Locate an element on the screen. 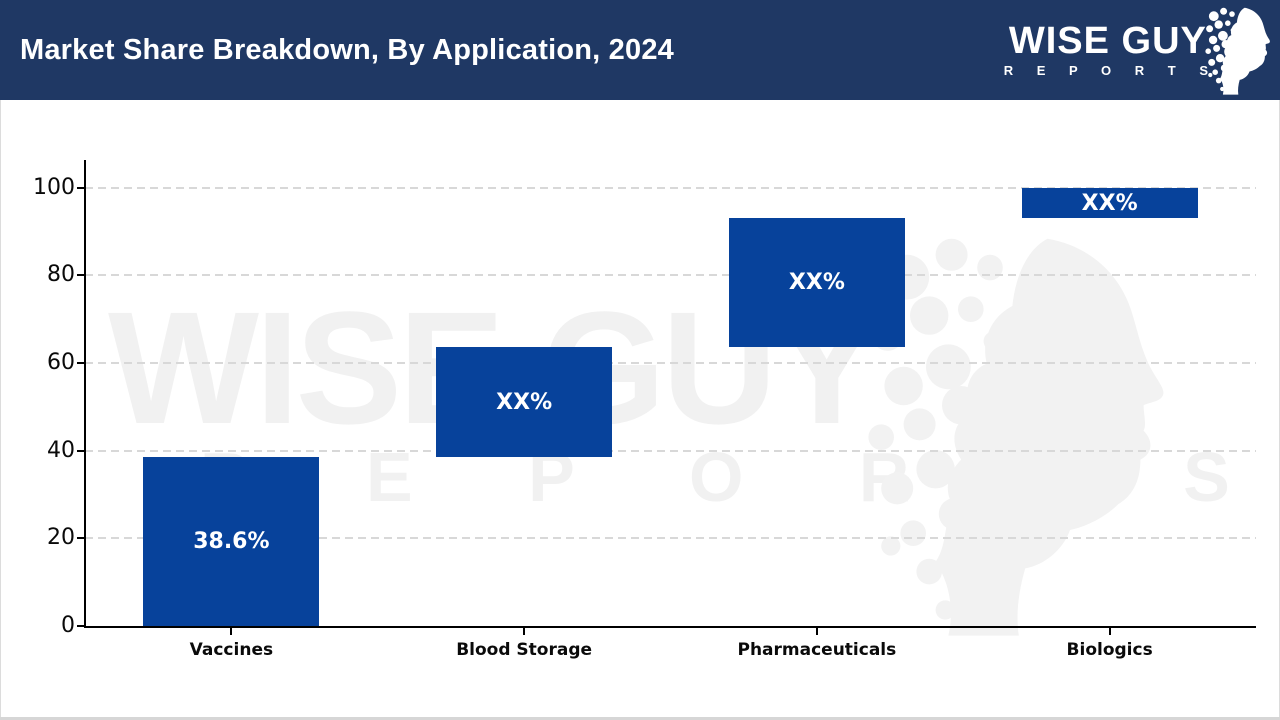 Image resolution: width=1280 pixels, height=720 pixels. bar-vaccines-text: 38.6% is located at coordinates (231, 541).